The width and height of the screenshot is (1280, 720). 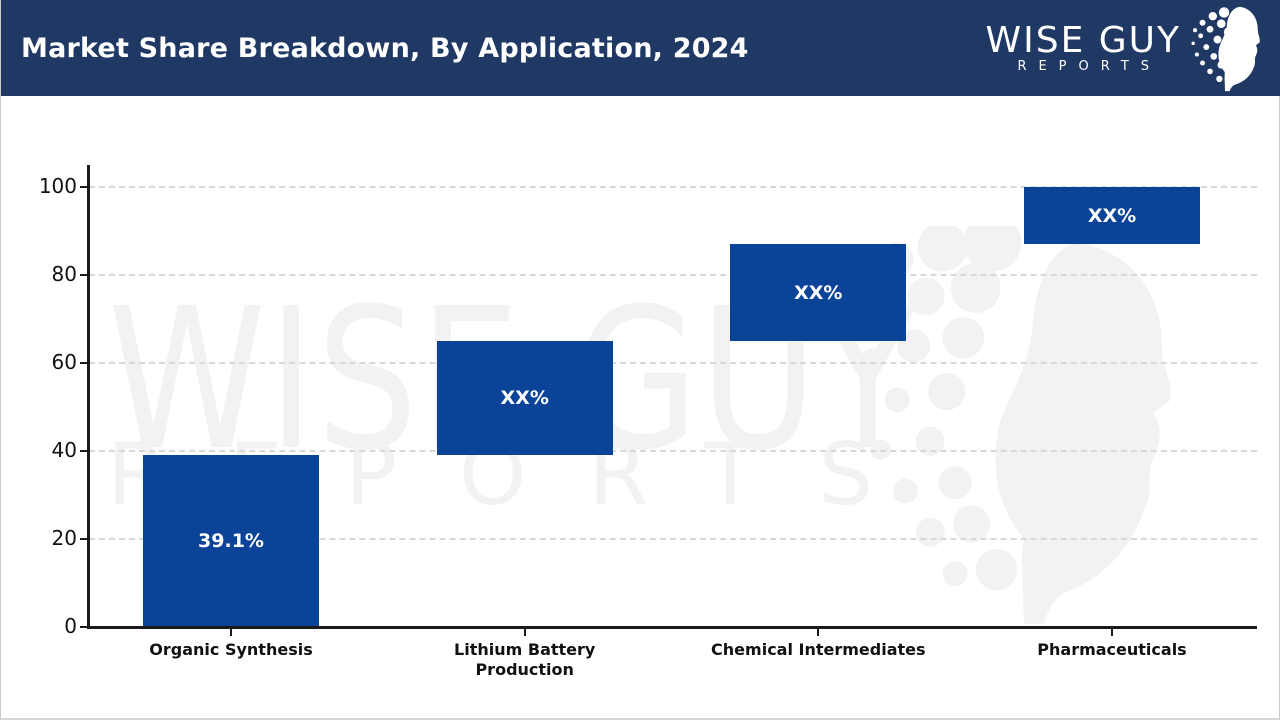 What do you see at coordinates (64, 362) in the screenshot?
I see `y-tick-label-60: 60` at bounding box center [64, 362].